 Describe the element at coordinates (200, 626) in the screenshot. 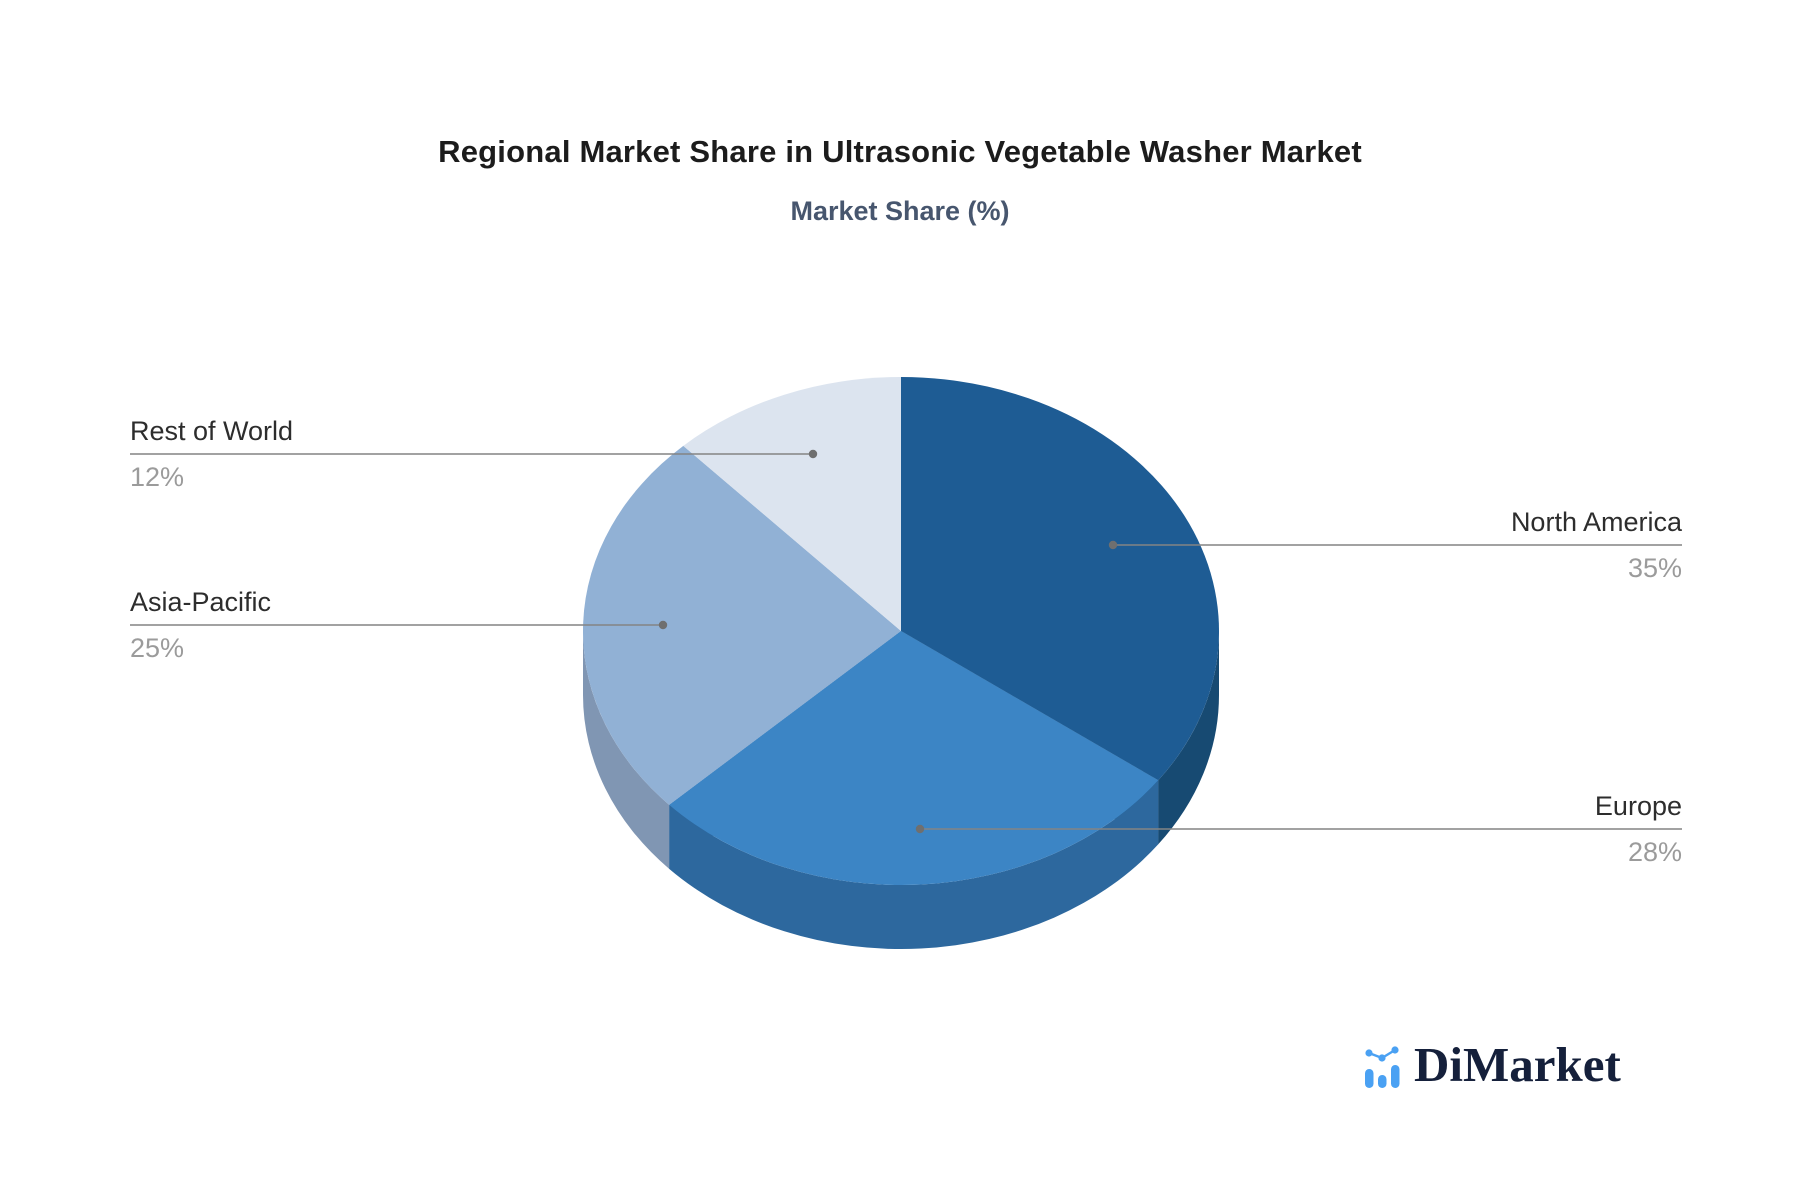

I see `callout-asia-pacific: Asia-Pacific 25%` at that location.